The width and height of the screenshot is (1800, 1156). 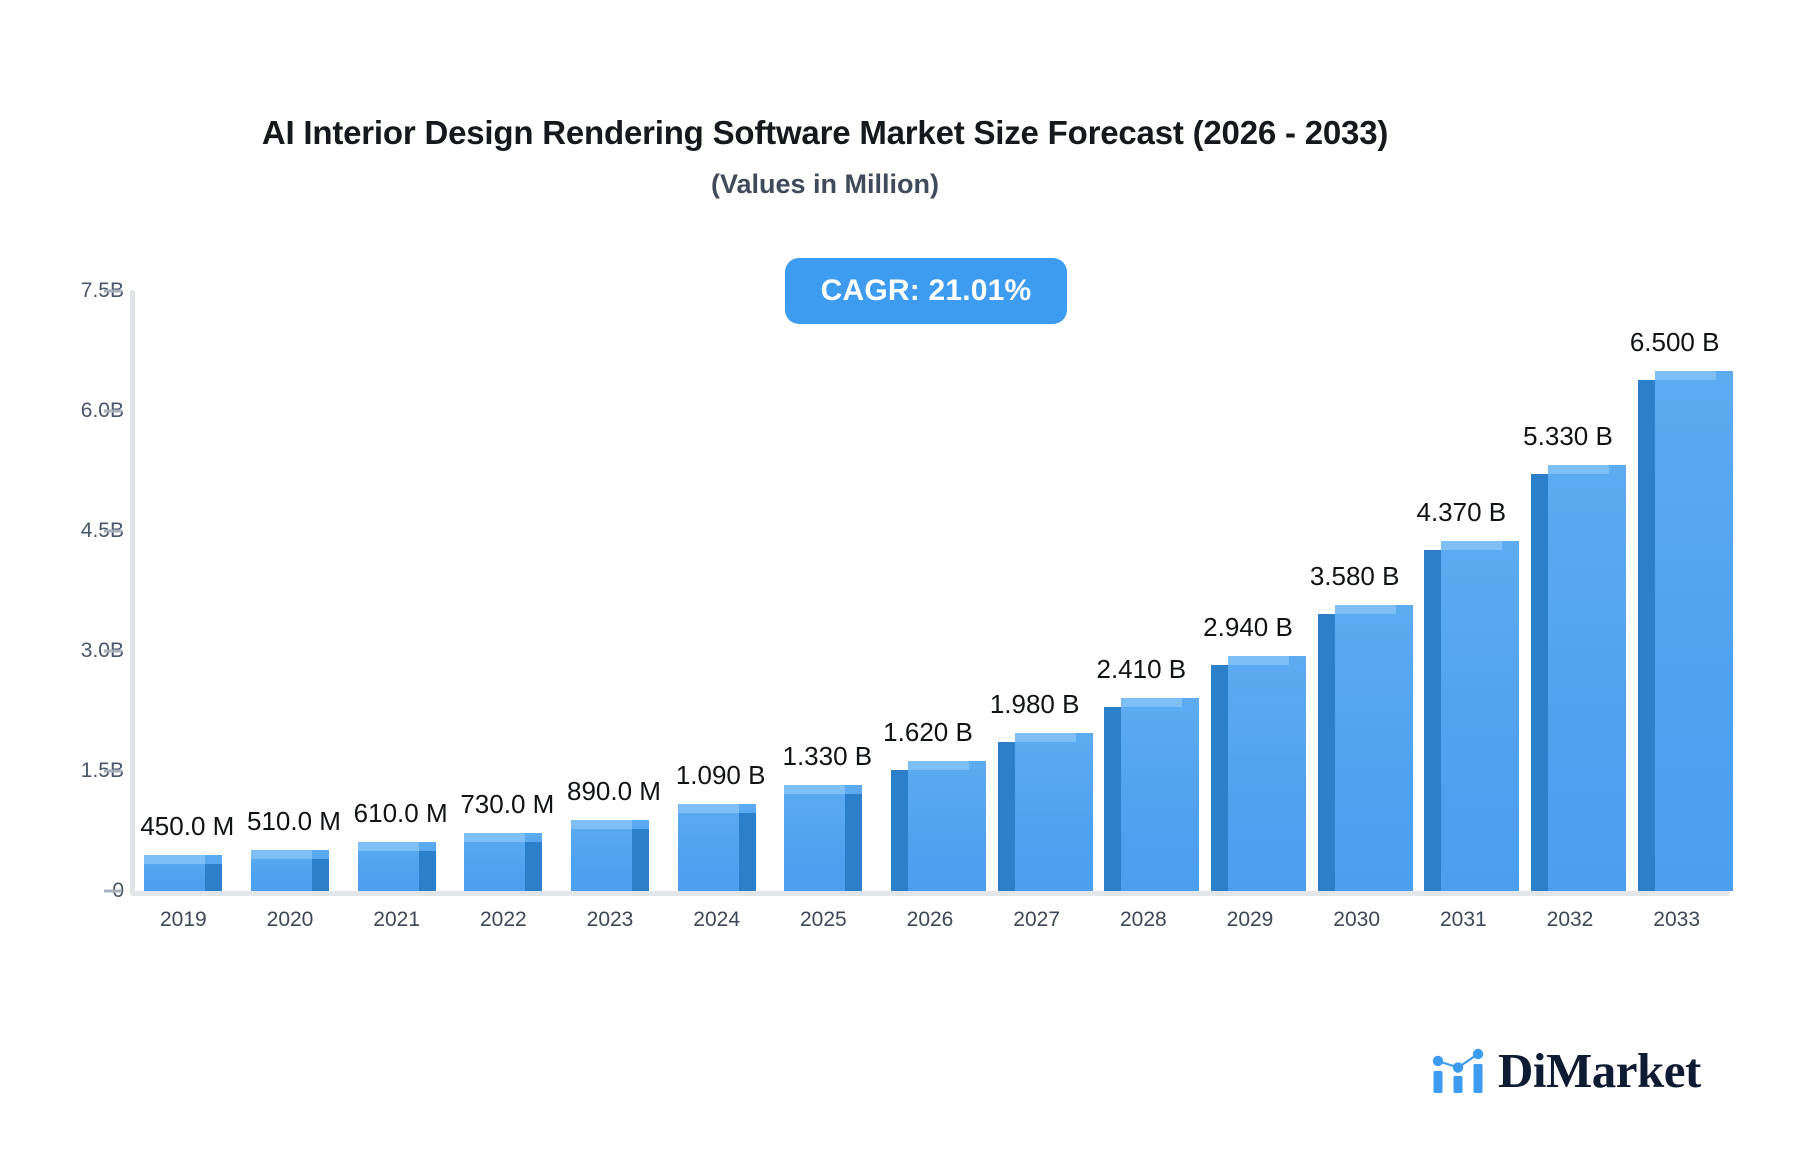 I want to click on bar-2032, so click(x=1578, y=677).